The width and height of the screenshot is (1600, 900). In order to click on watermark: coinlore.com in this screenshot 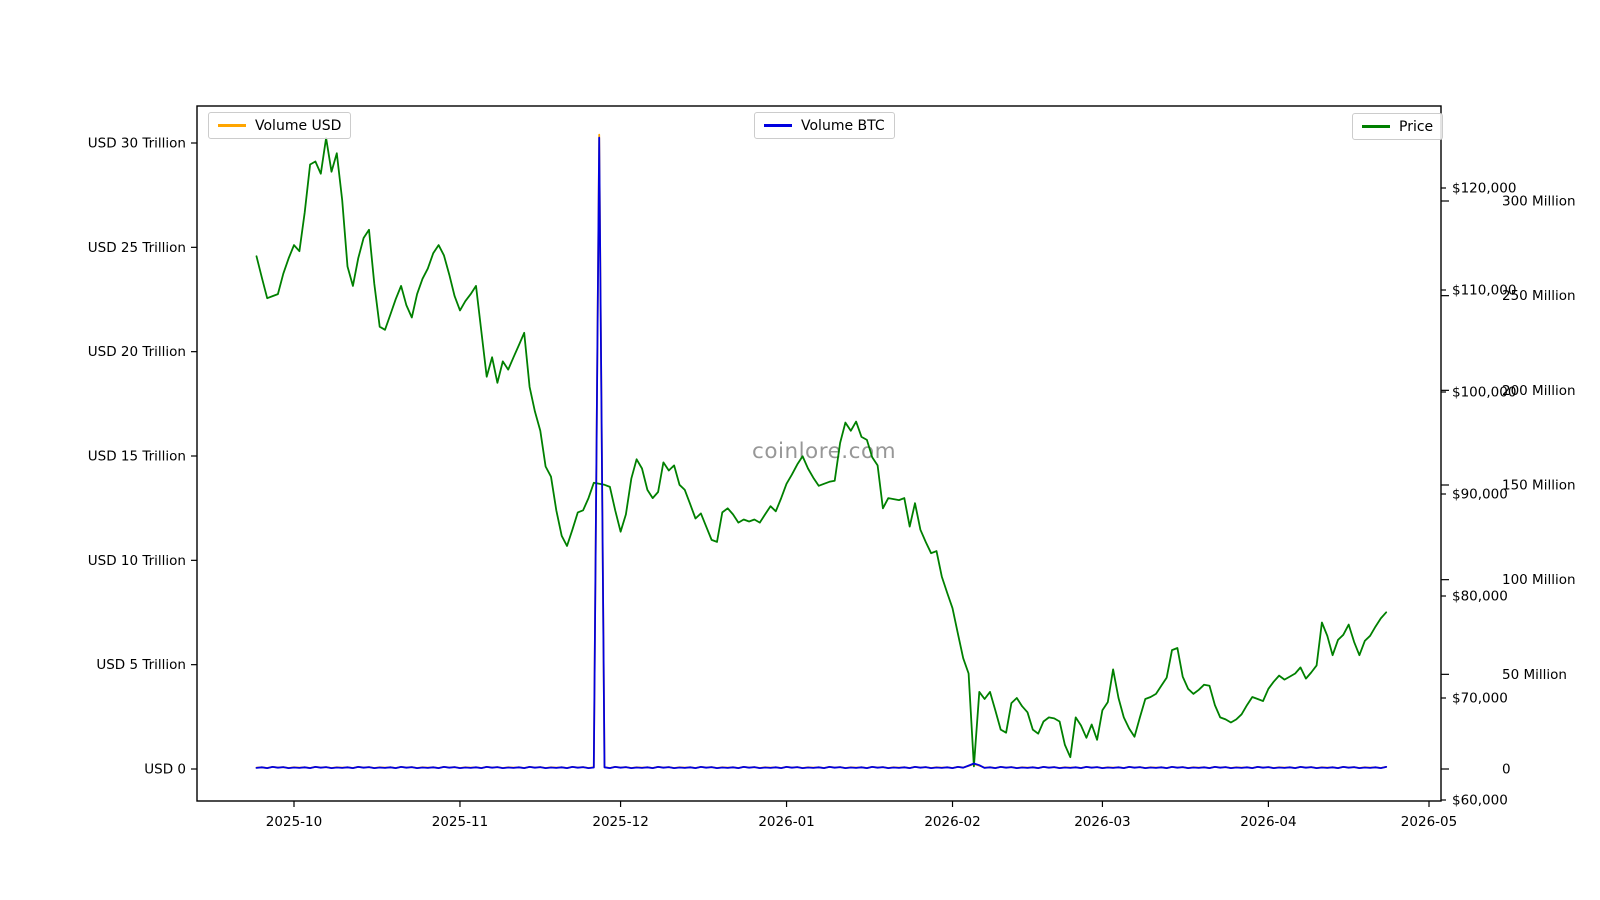, I will do `click(824, 451)`.